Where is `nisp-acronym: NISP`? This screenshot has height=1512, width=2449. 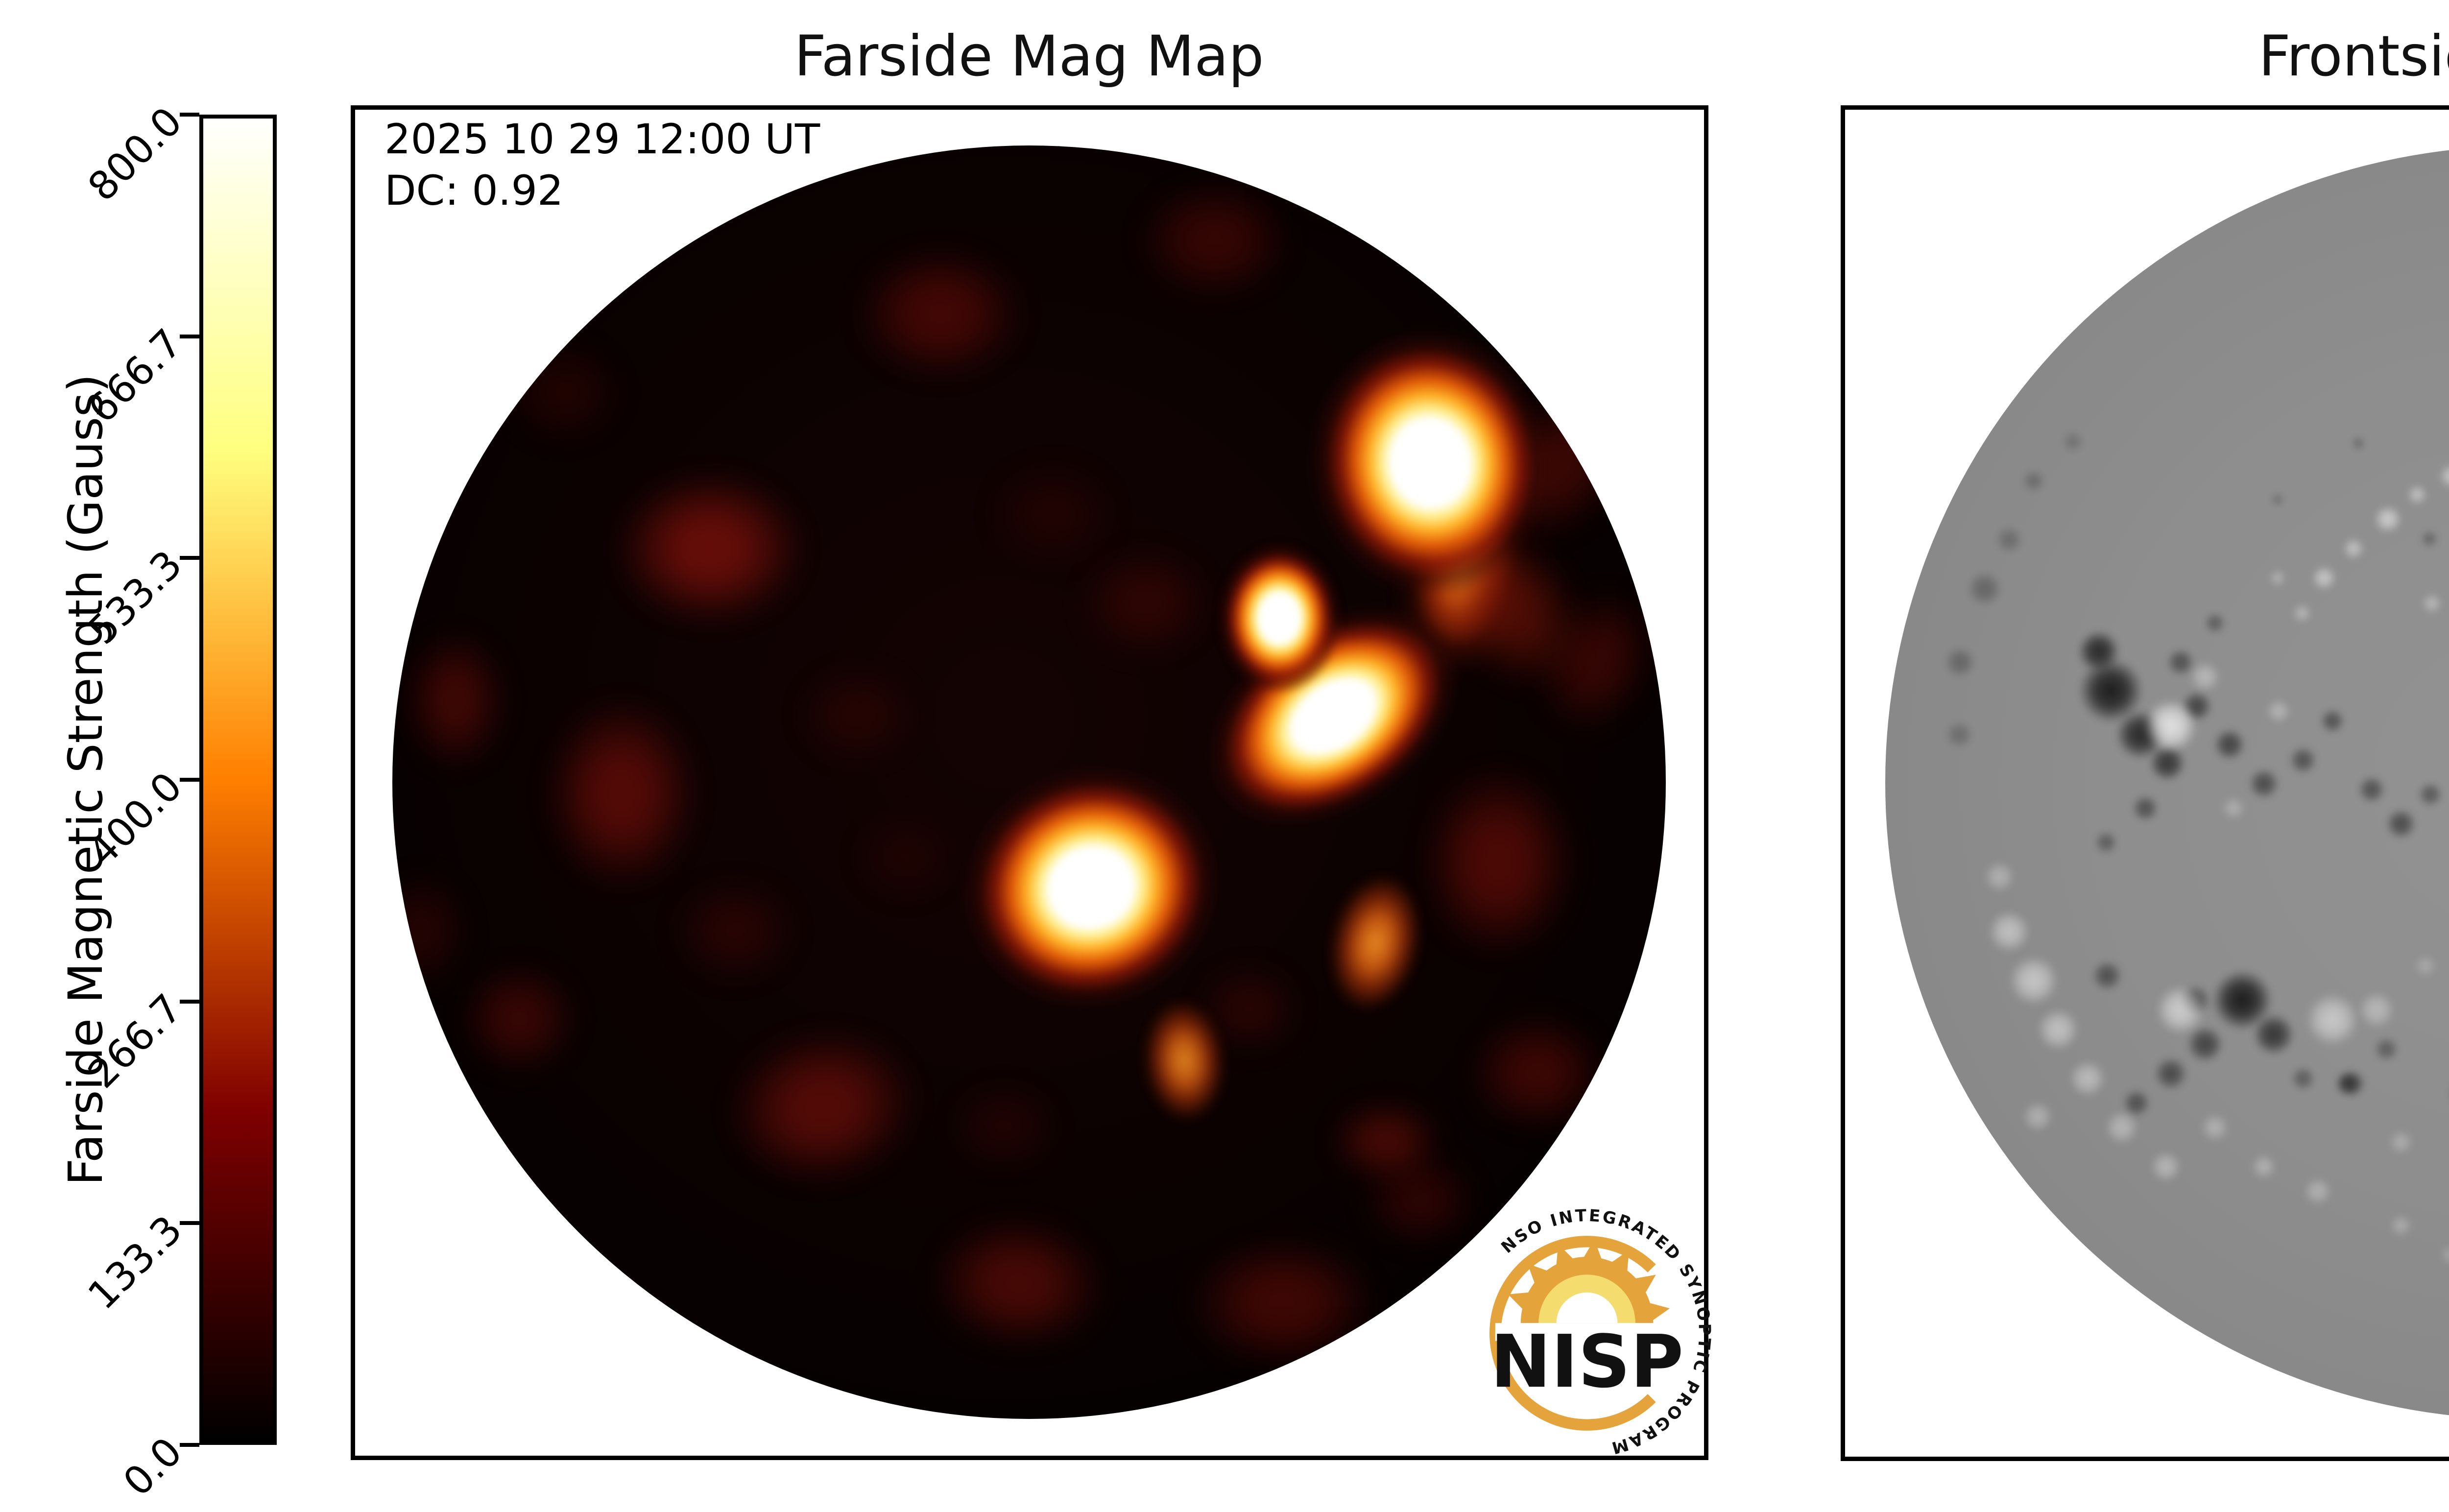
nisp-acronym: NISP is located at coordinates (1587, 1361).